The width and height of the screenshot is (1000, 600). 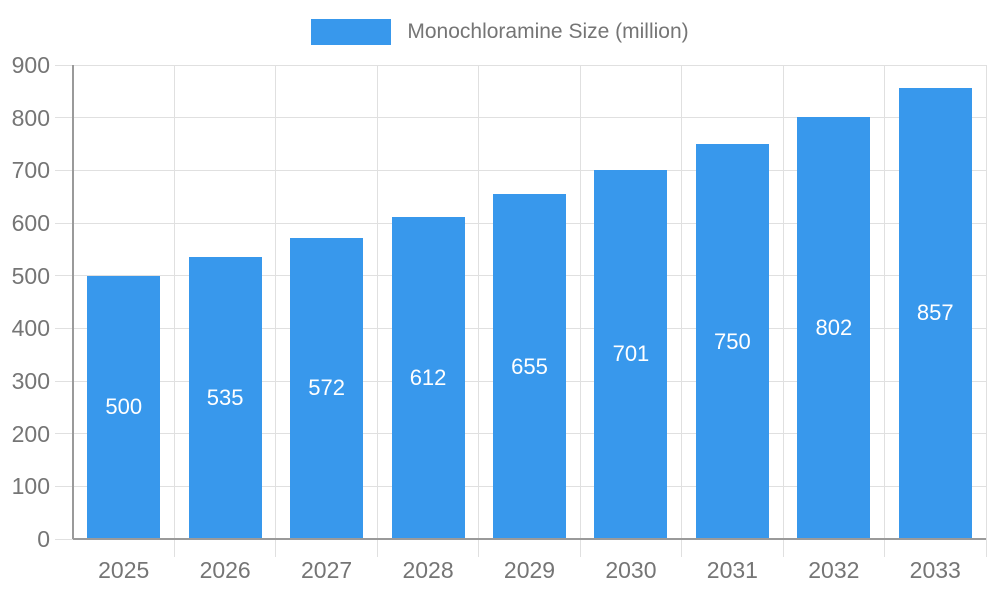 What do you see at coordinates (732, 570) in the screenshot?
I see `x-tick-label: 2031` at bounding box center [732, 570].